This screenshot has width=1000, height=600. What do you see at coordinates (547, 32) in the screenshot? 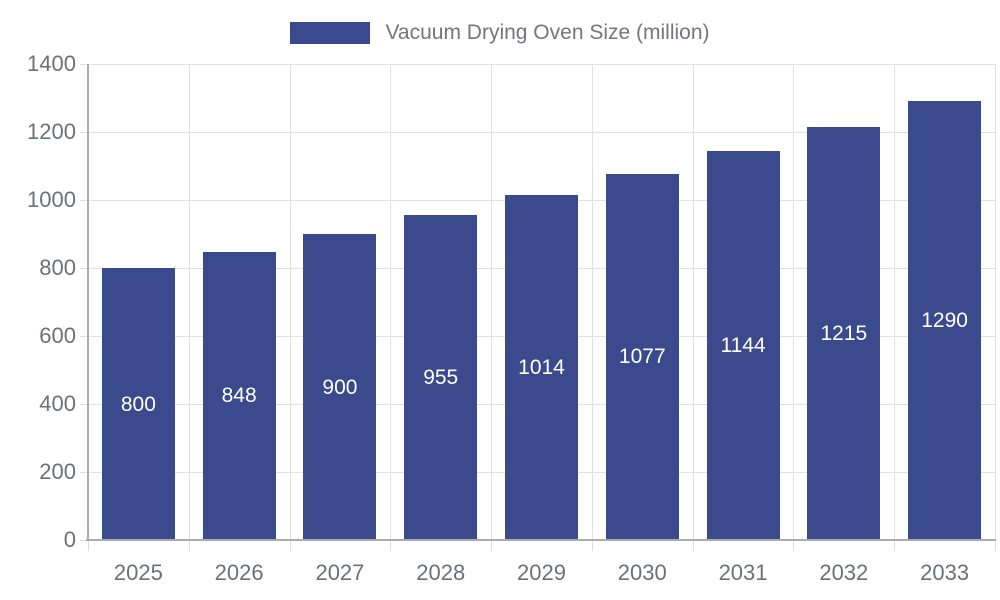
I see `legend-label: Vacuum Drying Oven Size (million)` at bounding box center [547, 32].